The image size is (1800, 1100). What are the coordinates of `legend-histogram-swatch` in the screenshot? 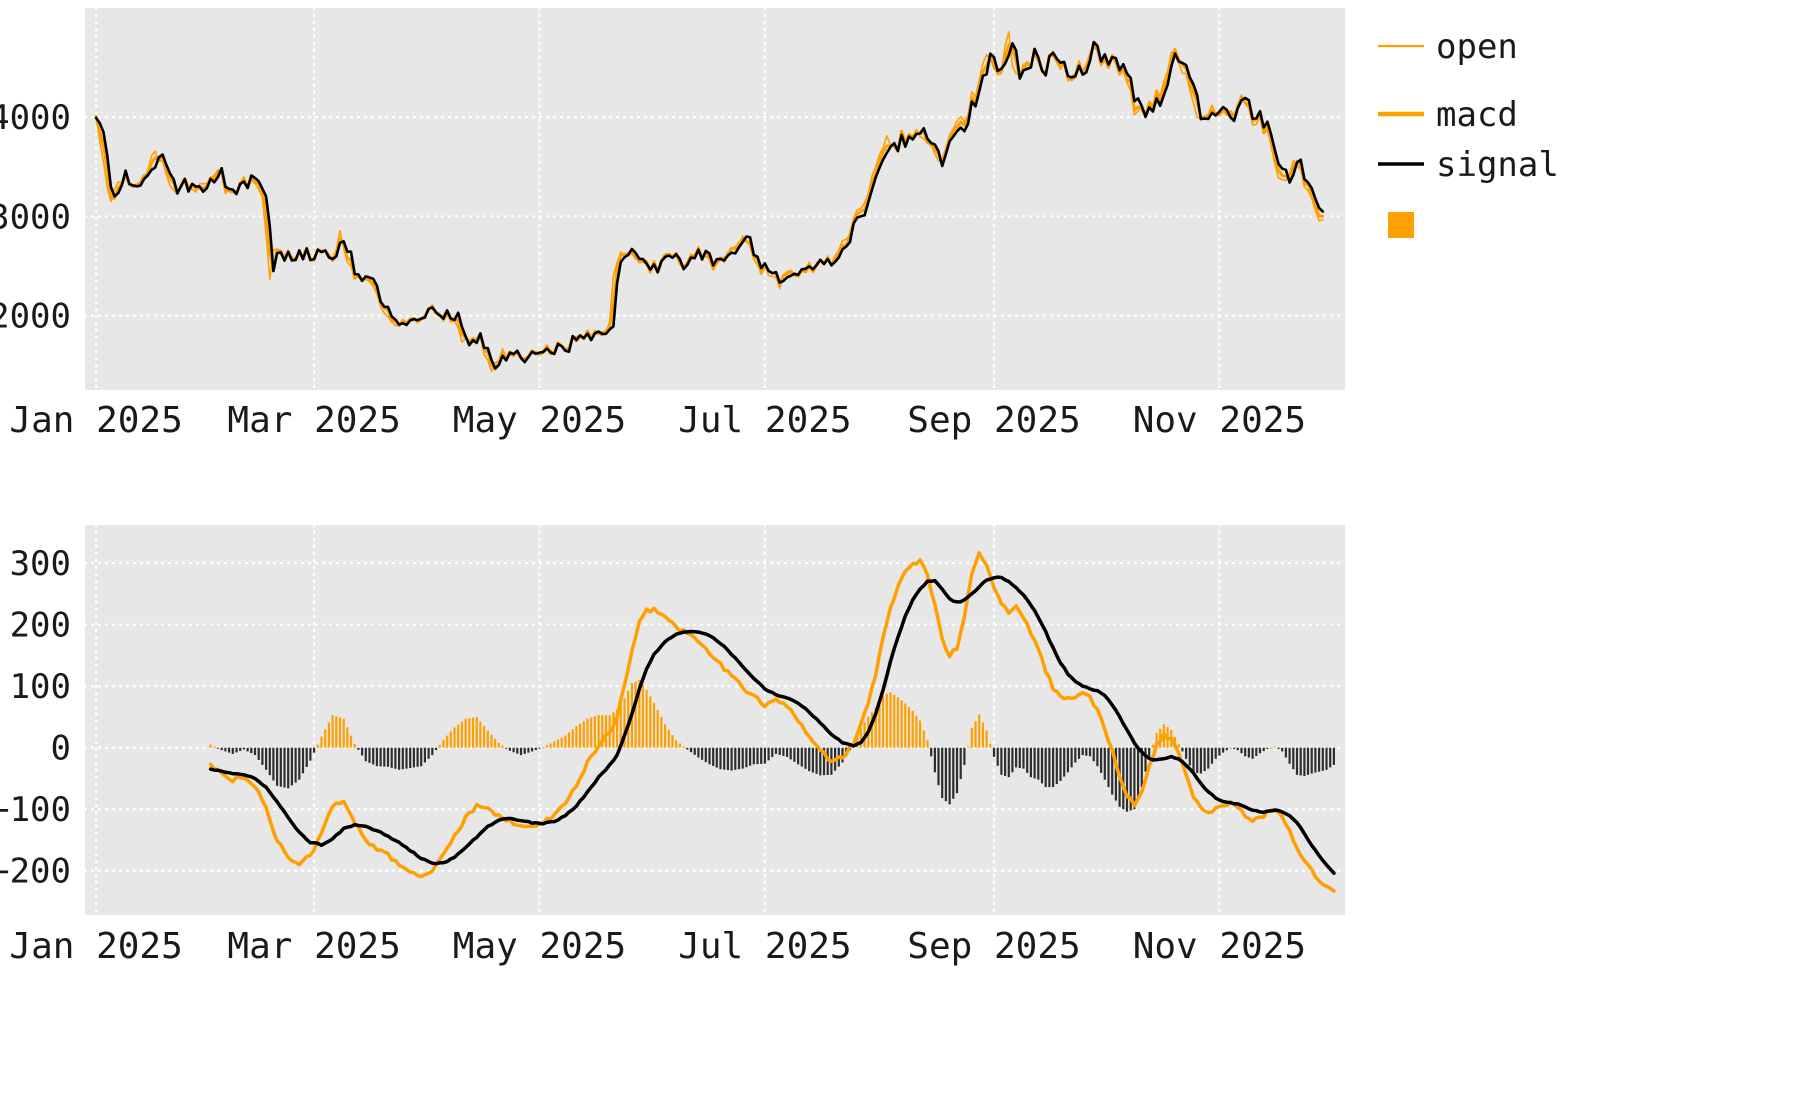 It's located at (1401, 225).